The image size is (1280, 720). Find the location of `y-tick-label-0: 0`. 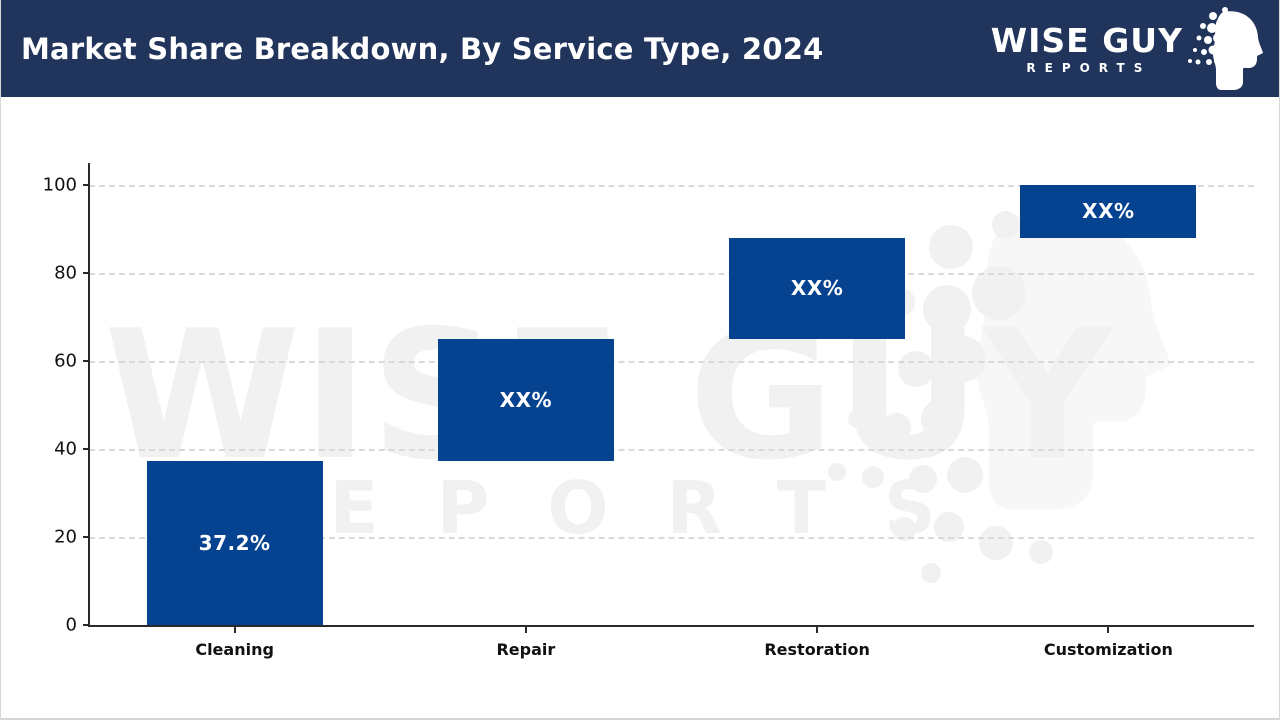

y-tick-label-0: 0 is located at coordinates (71, 625).